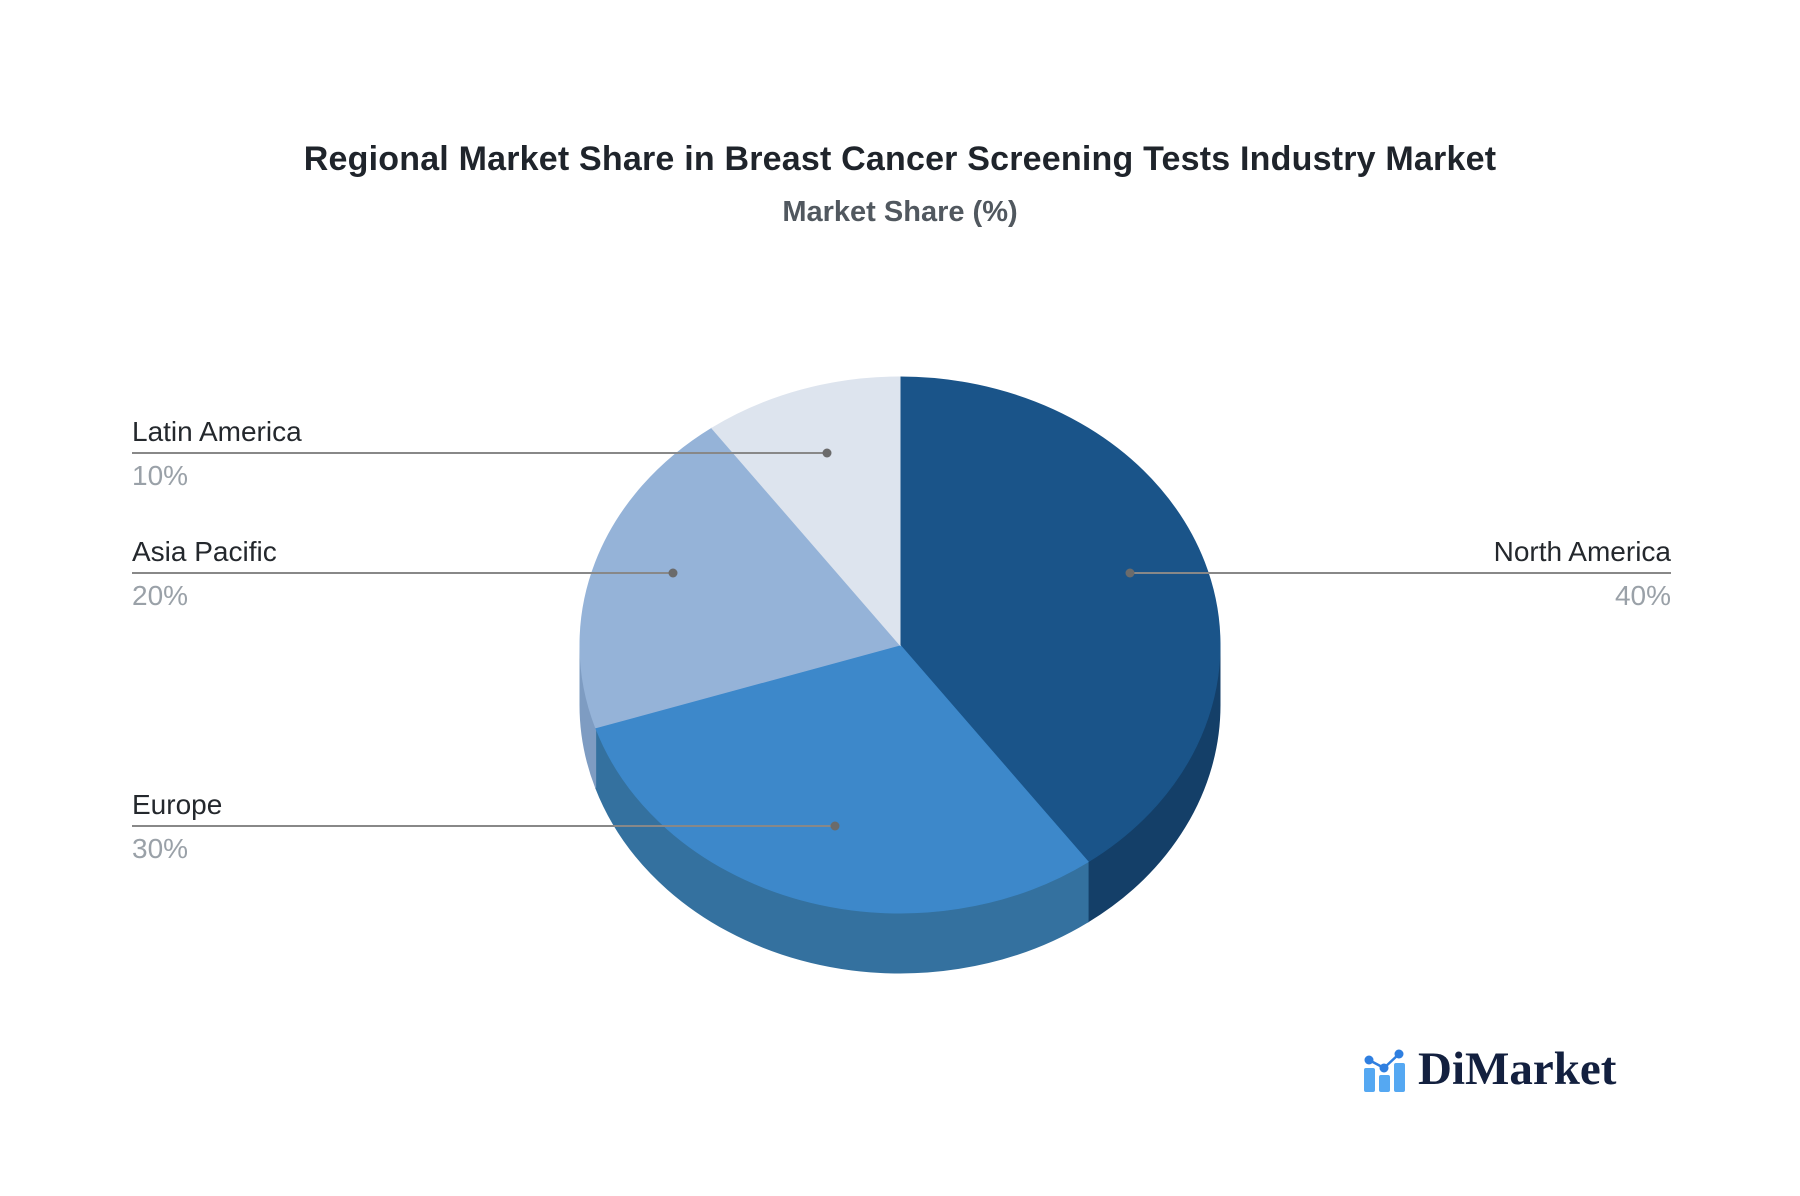 The width and height of the screenshot is (1800, 1196). I want to click on callout-value-asia-pacific: 20%, so click(160, 595).